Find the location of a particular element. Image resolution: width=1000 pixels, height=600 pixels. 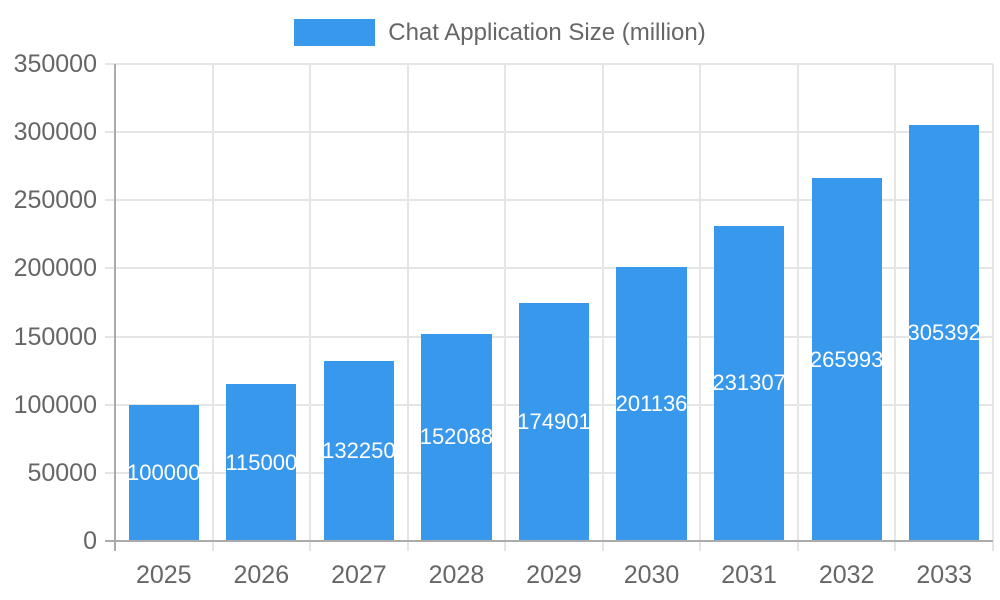

bar-value-label: 152088 is located at coordinates (456, 437).